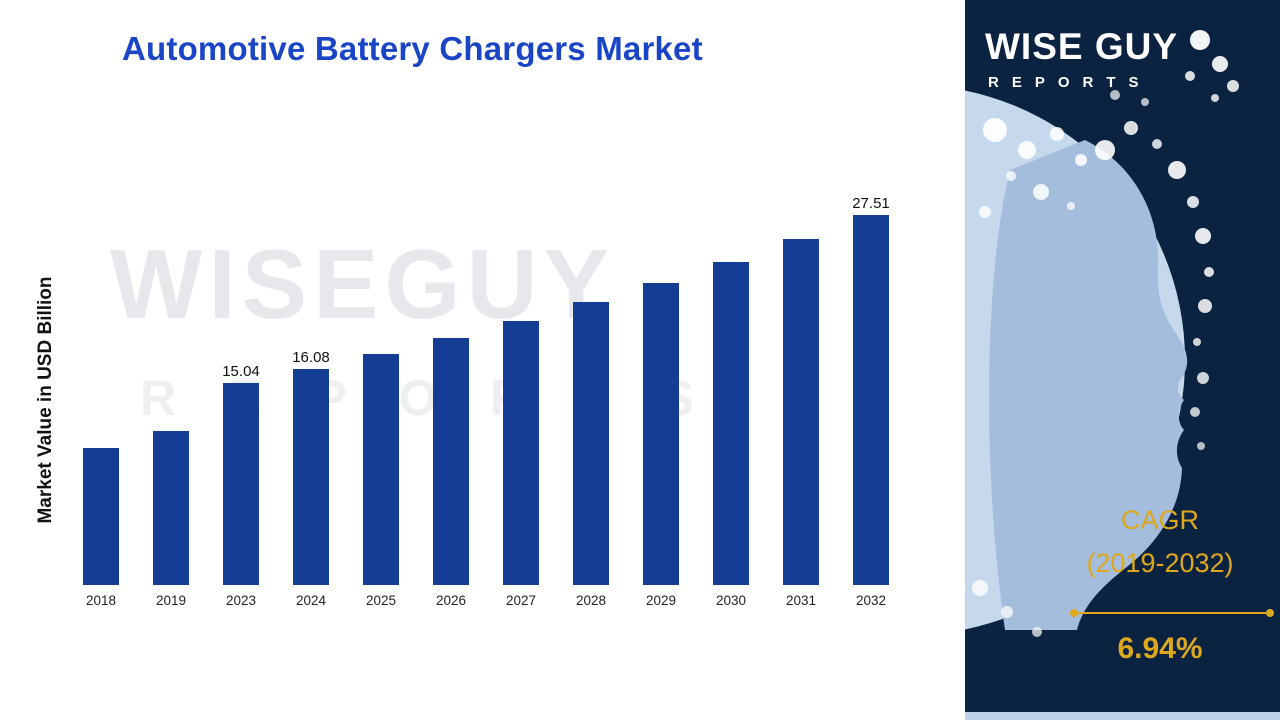  What do you see at coordinates (241, 600) in the screenshot?
I see `x-axis-label: 2023` at bounding box center [241, 600].